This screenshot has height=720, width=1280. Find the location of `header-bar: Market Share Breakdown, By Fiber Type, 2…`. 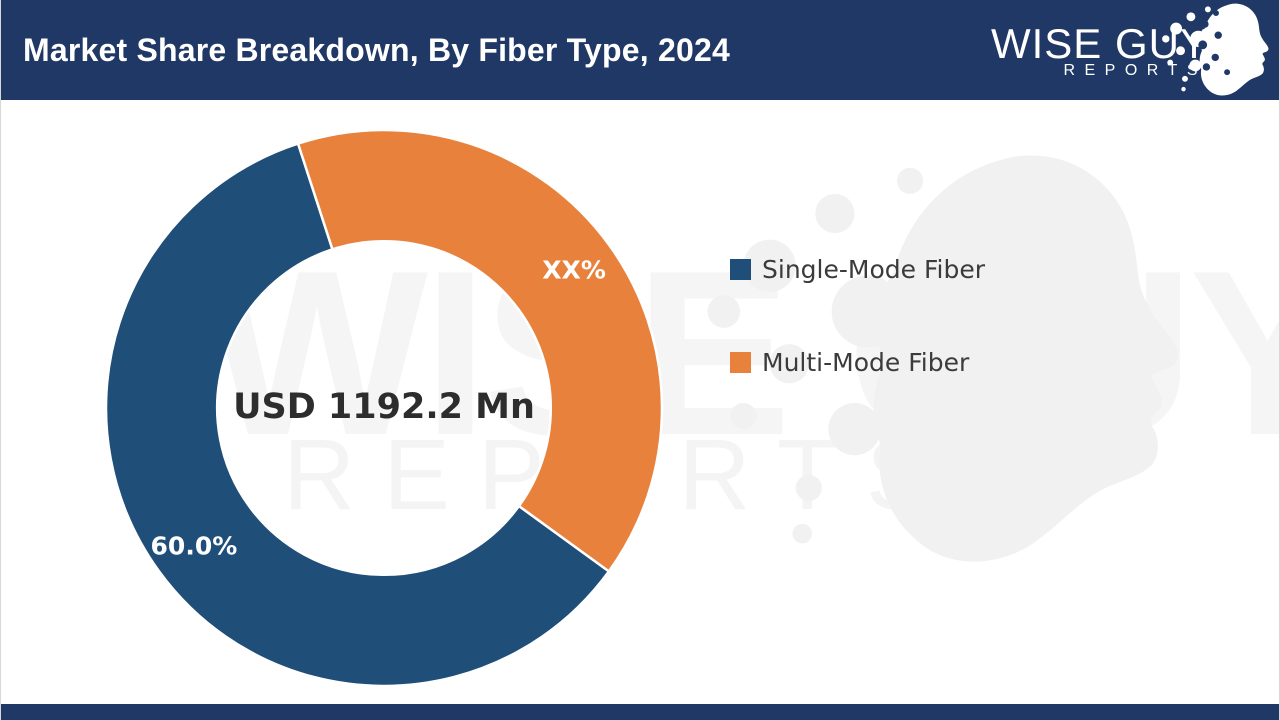

header-bar: Market Share Breakdown, By Fiber Type, 2… is located at coordinates (640, 50).